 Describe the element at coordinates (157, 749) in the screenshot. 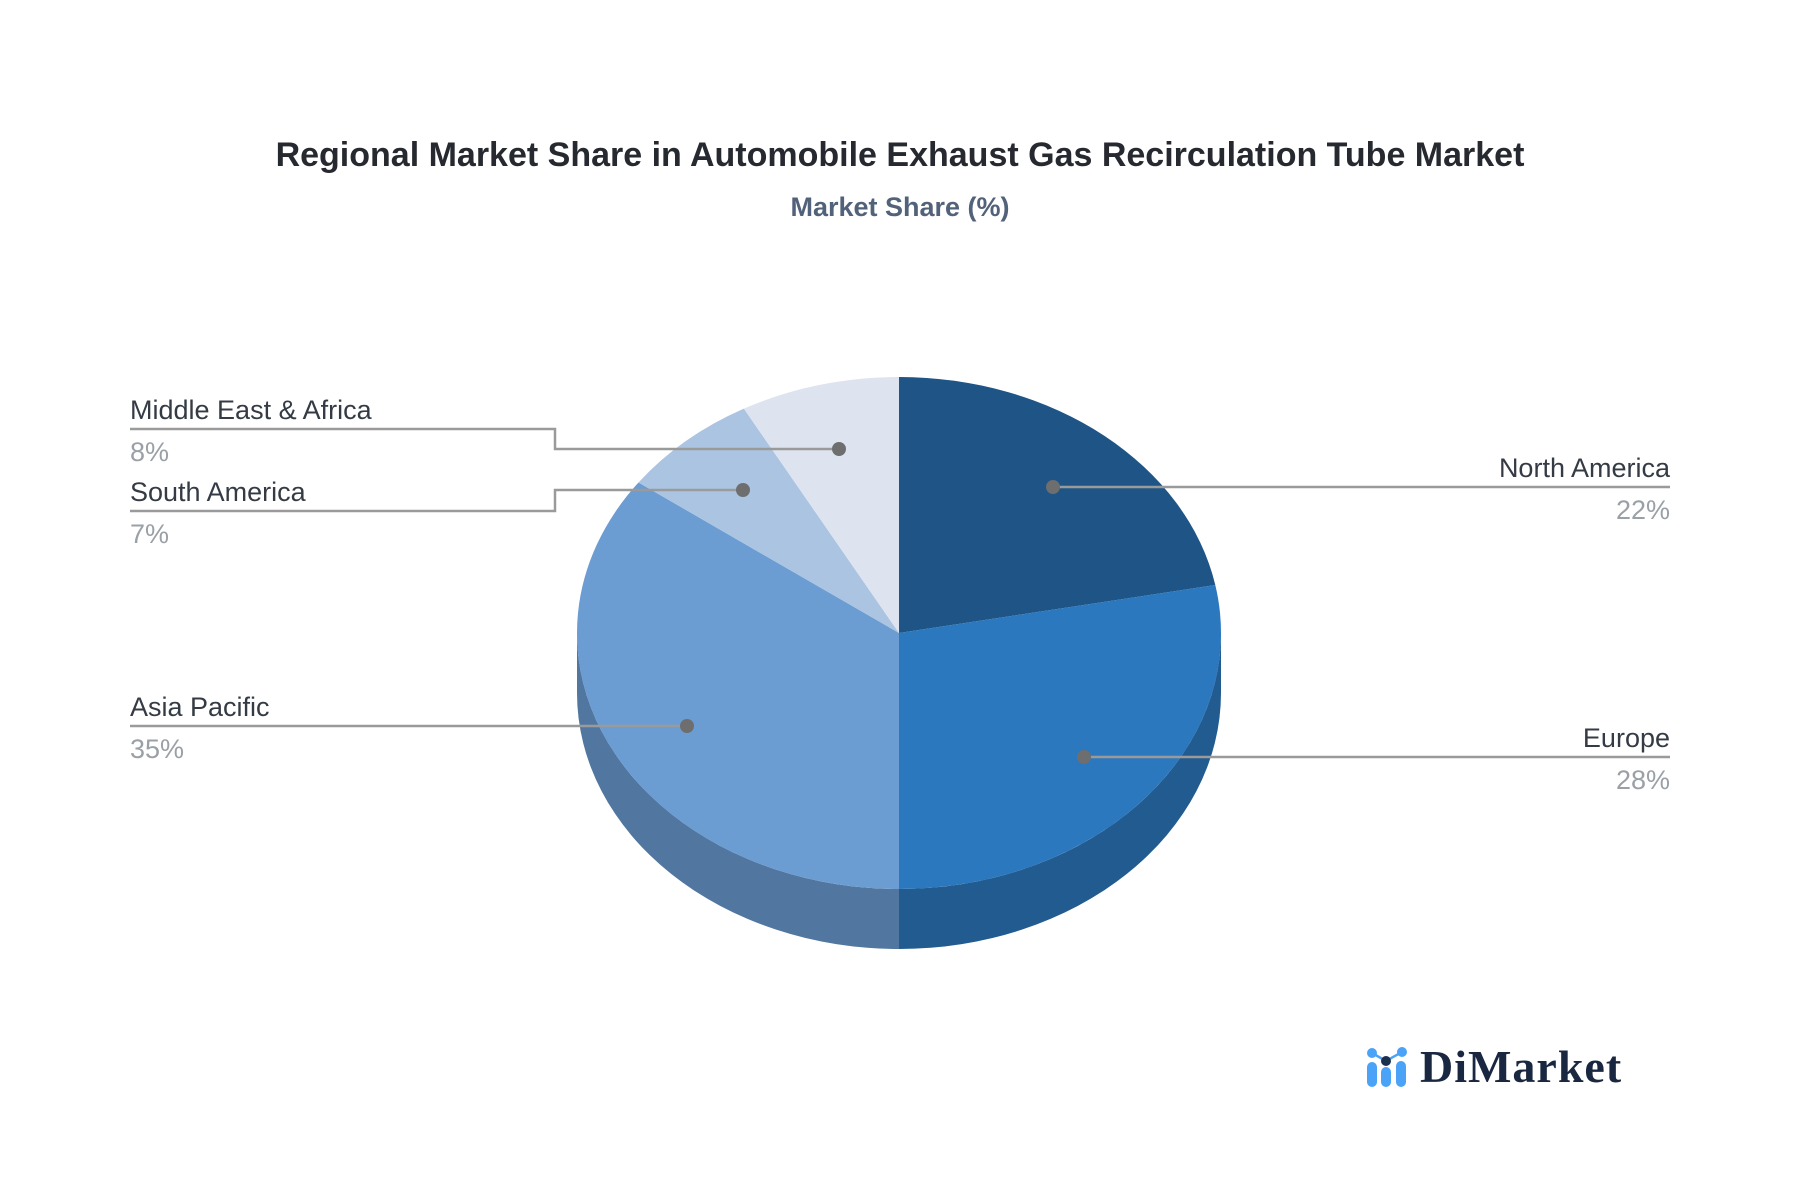

I see `value-asia-pacific: 35%` at that location.